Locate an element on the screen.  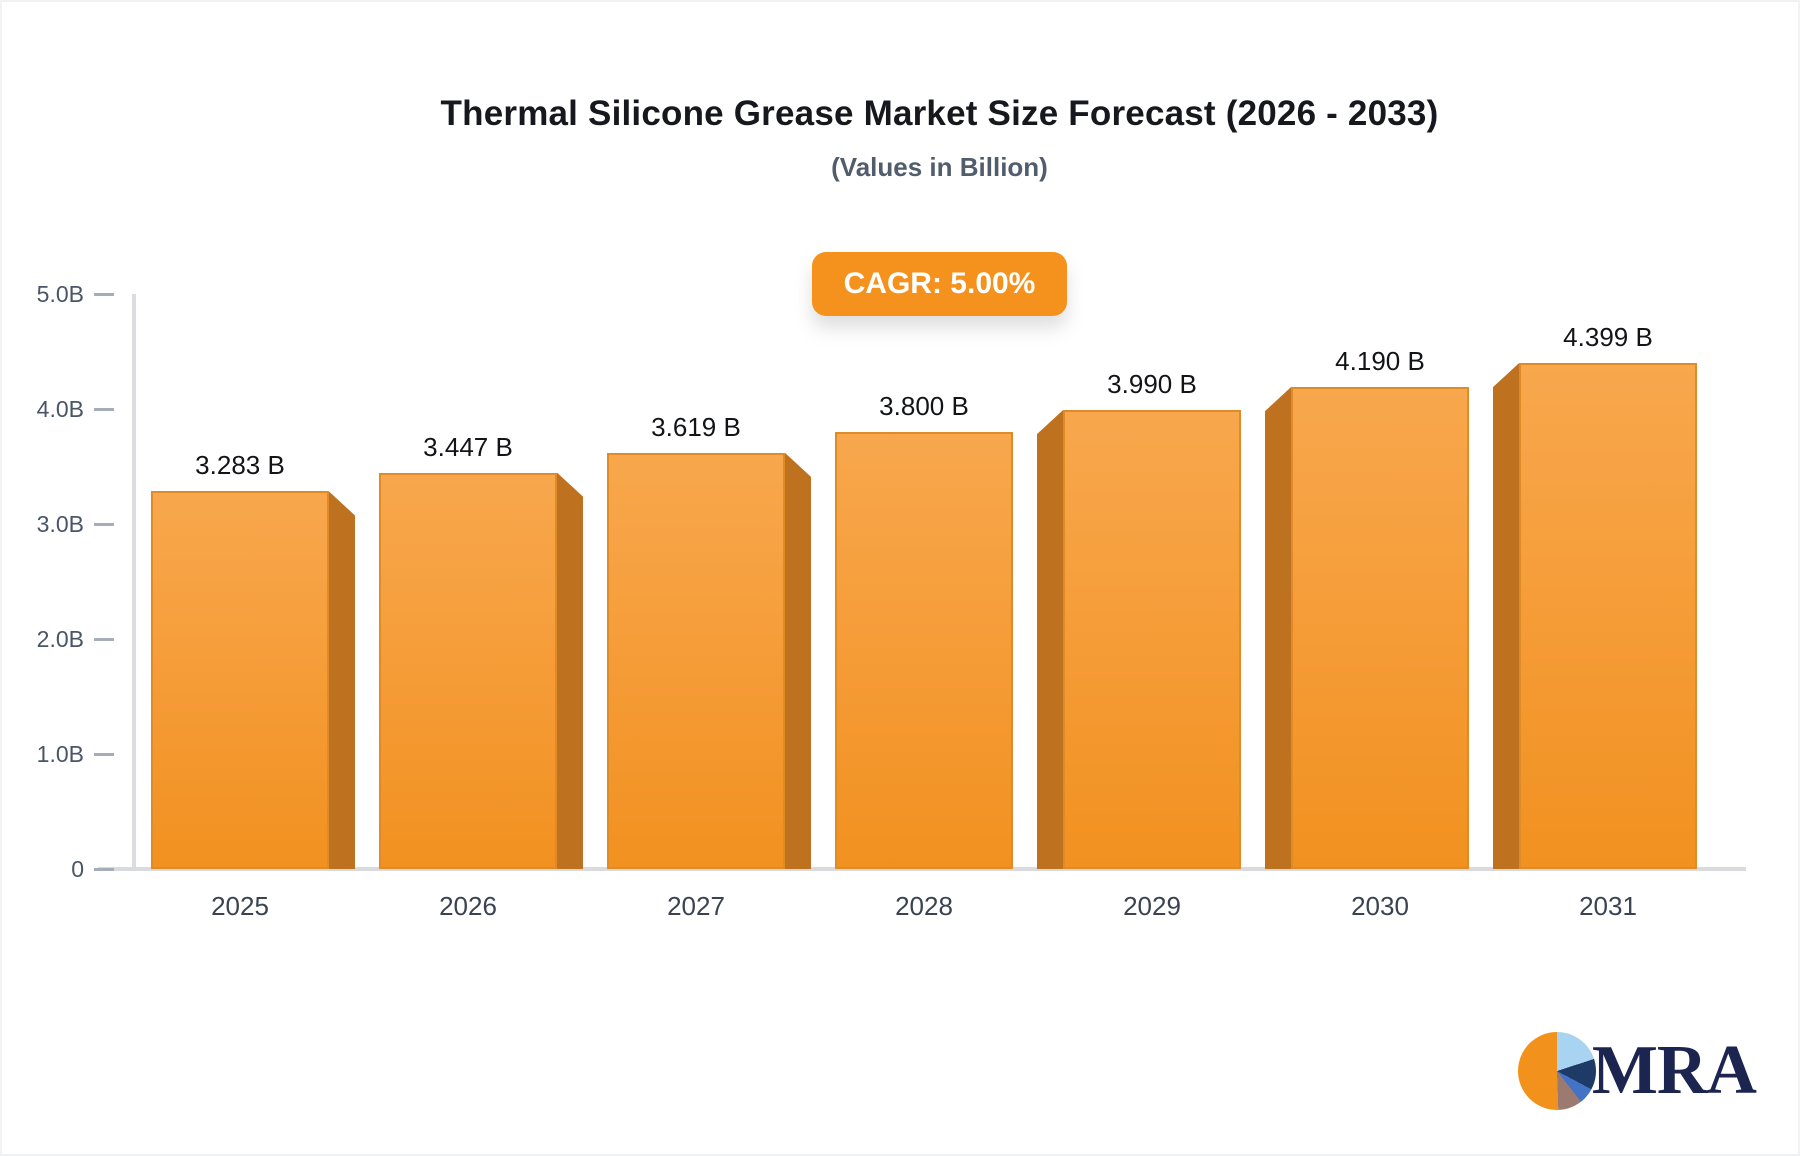
y-tick-label: 0 is located at coordinates (77, 869).